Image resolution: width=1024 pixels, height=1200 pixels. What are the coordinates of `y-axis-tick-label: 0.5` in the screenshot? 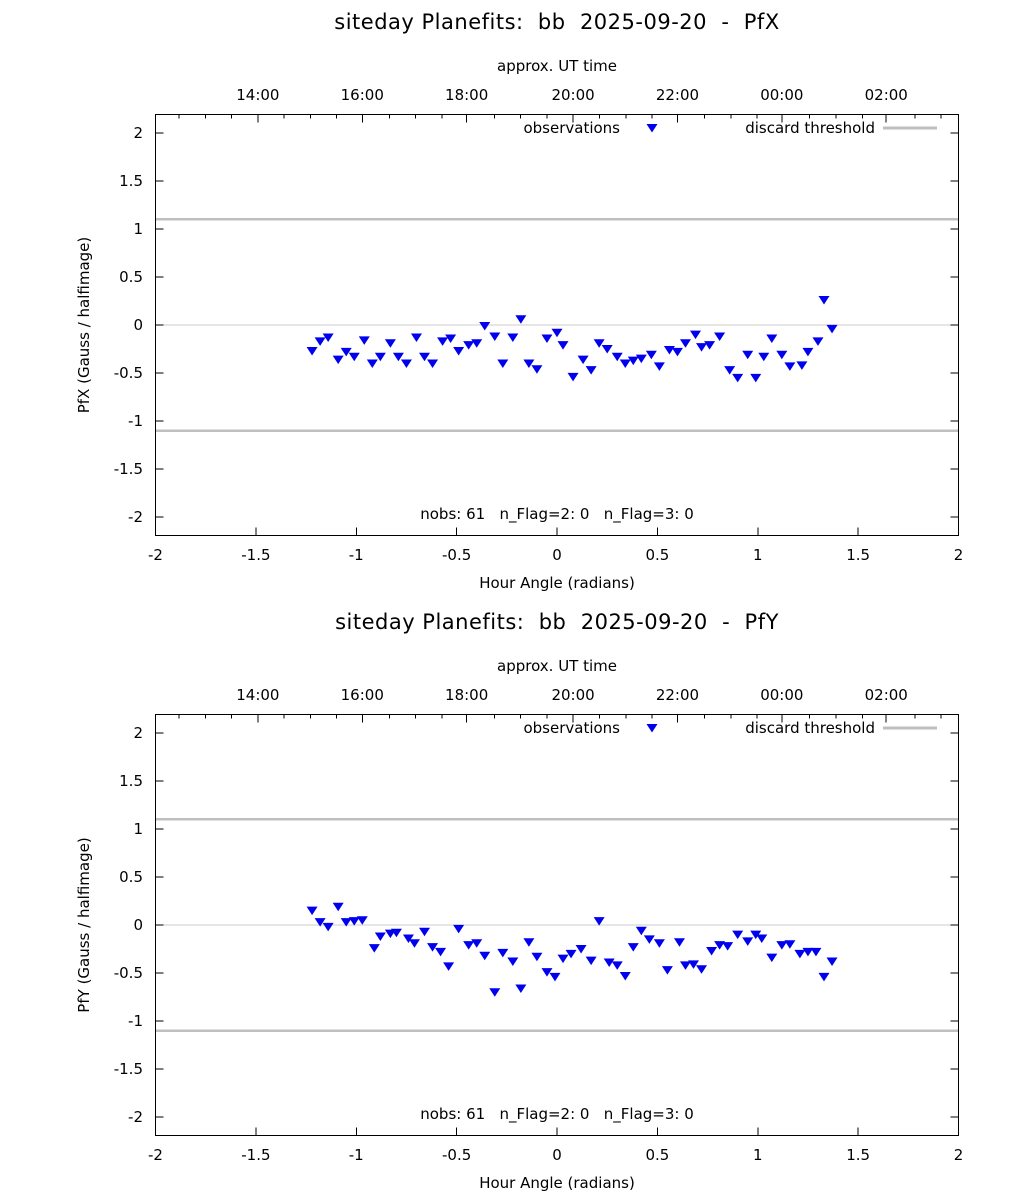 It's located at (131, 877).